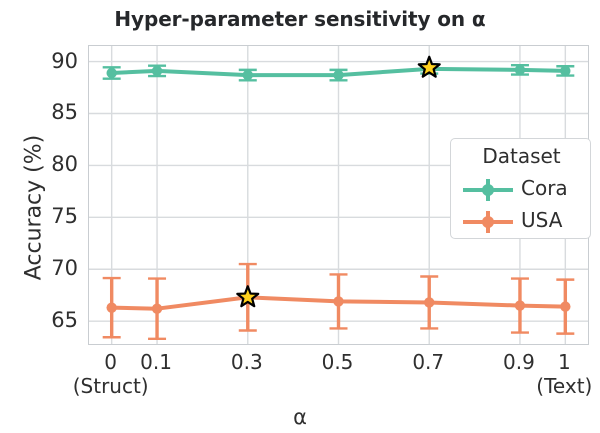  What do you see at coordinates (488, 190) in the screenshot?
I see `legend-marker-cora` at bounding box center [488, 190].